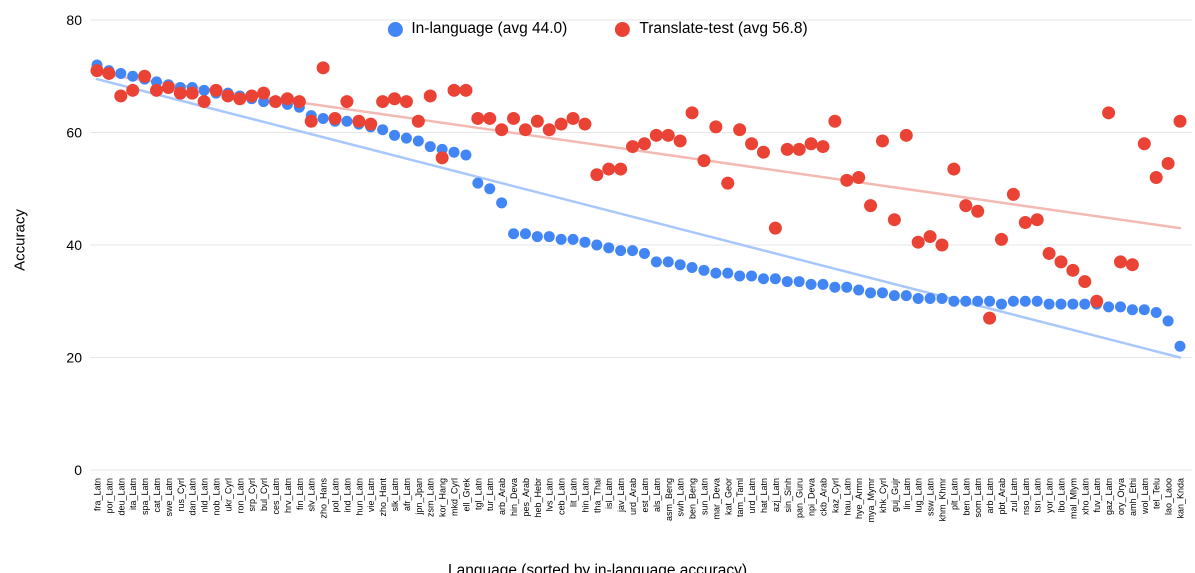 This screenshot has height=573, width=1195. Describe the element at coordinates (609, 493) in the screenshot. I see `x-tick-label: isl_Latn` at that location.